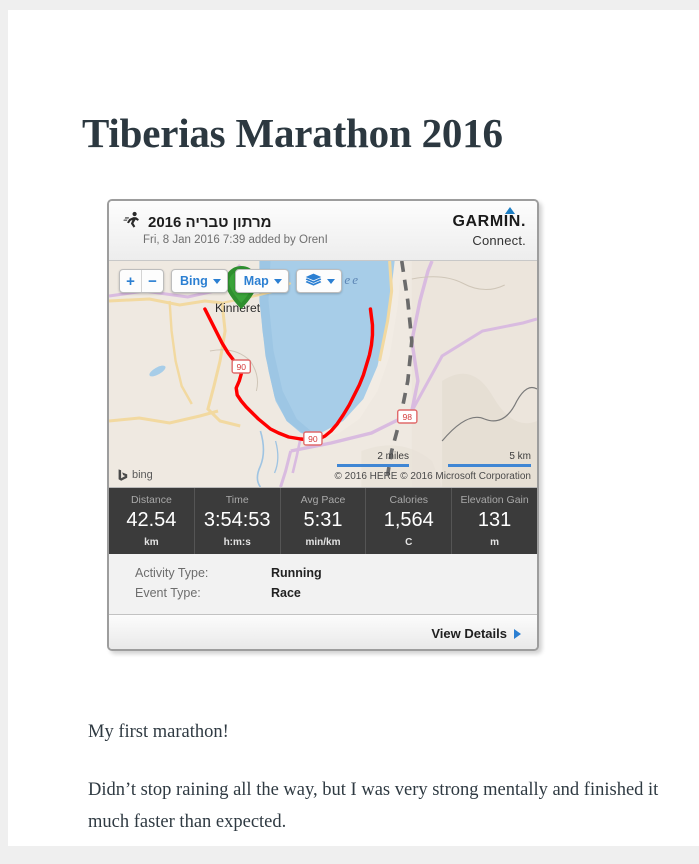 The image size is (699, 864). I want to click on map-scale-miles: 2 miles, so click(373, 459).